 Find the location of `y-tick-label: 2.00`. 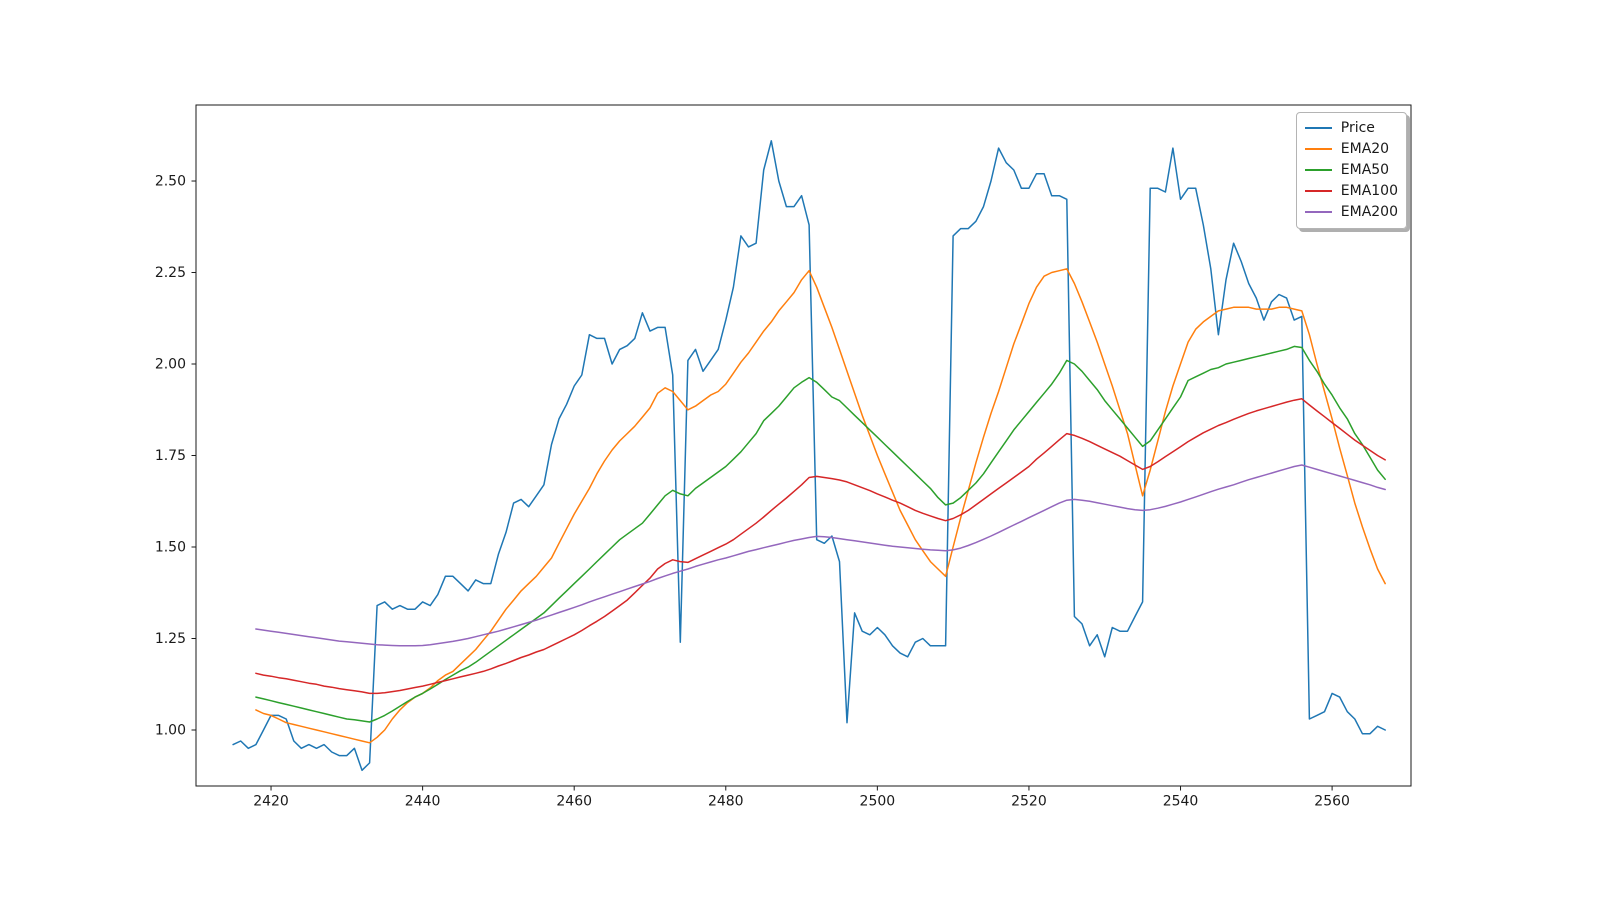

y-tick-label: 2.00 is located at coordinates (170, 365).